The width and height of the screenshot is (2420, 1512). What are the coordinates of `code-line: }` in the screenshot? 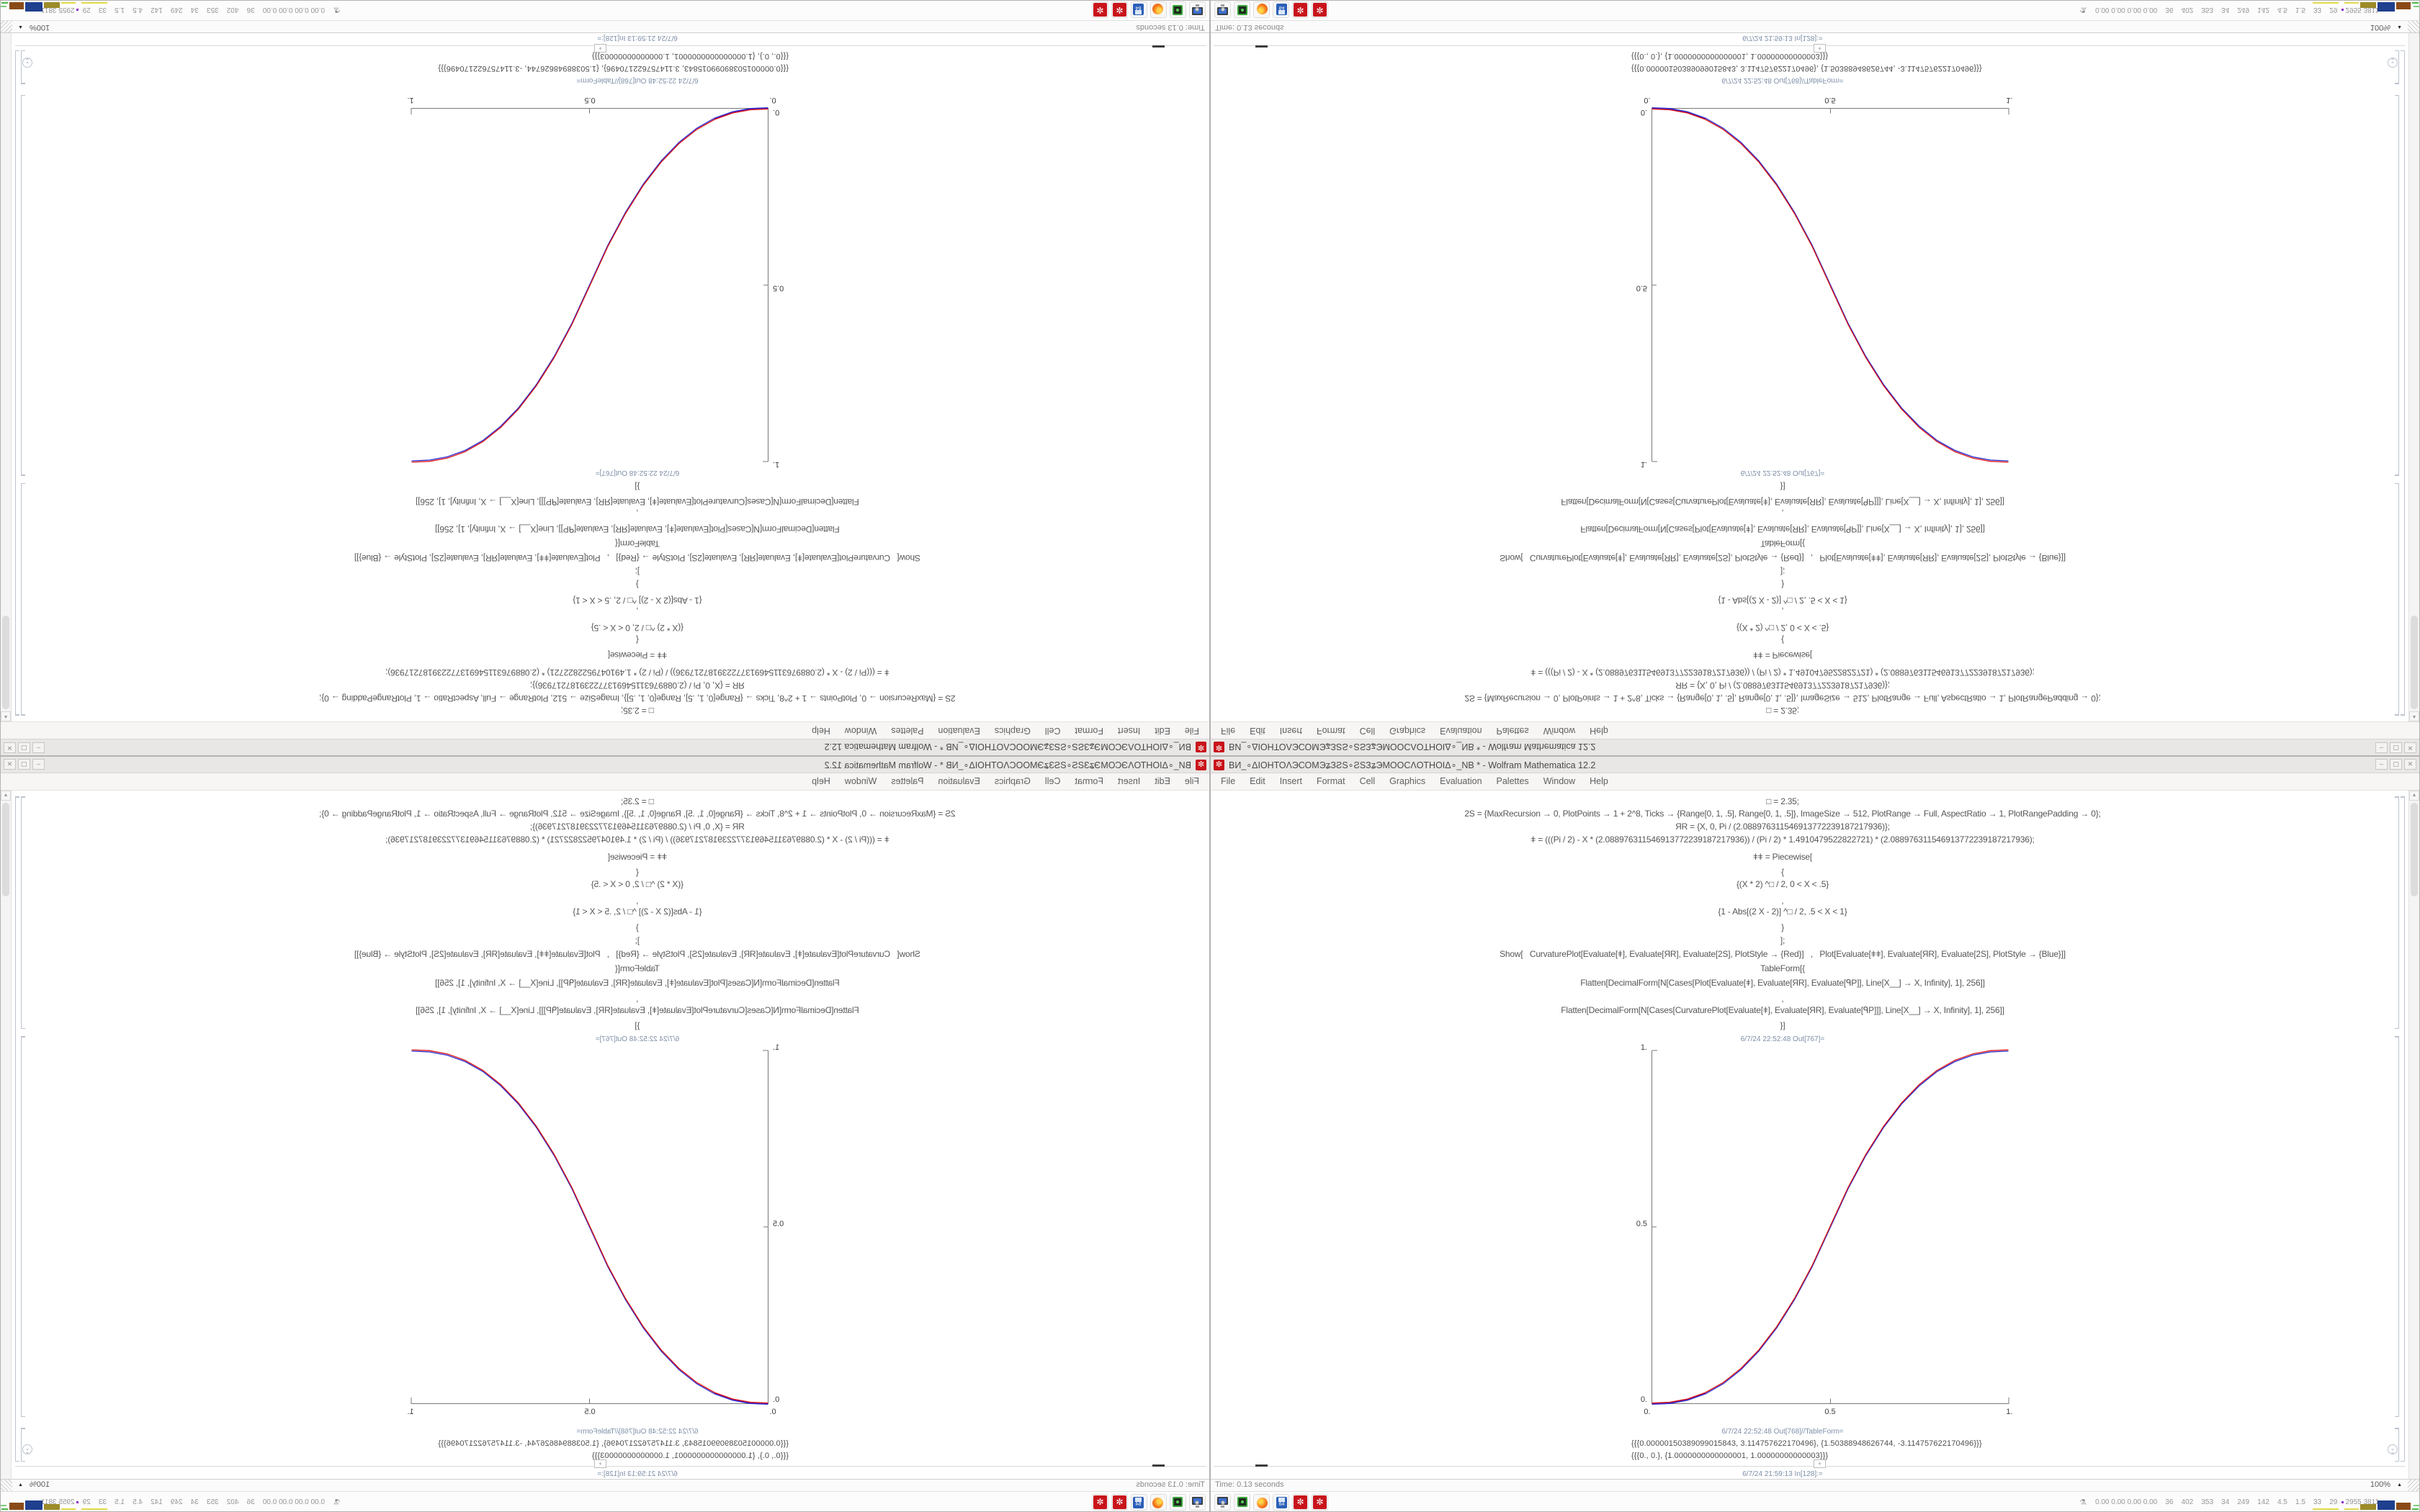 It's located at (1782, 585).